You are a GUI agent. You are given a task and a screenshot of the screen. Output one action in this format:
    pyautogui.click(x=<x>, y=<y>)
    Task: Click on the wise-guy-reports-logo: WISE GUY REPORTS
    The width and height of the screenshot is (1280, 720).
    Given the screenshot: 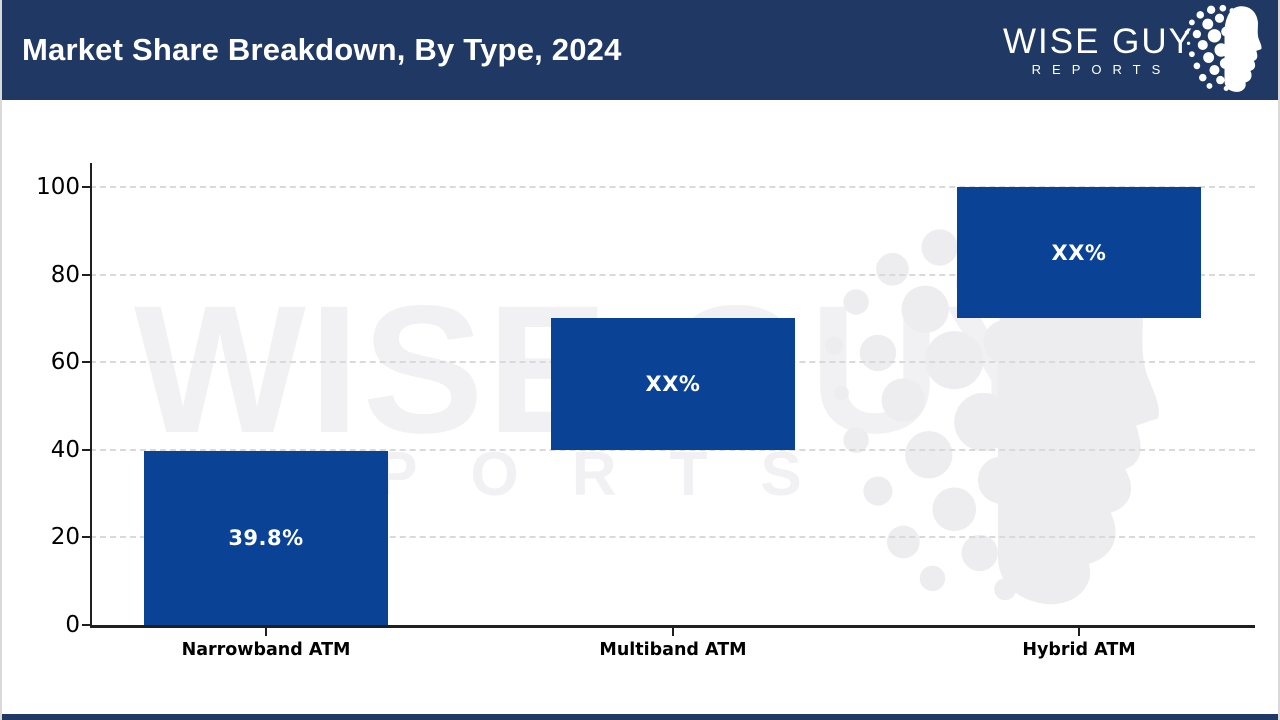 What is the action you would take?
    pyautogui.click(x=1133, y=50)
    